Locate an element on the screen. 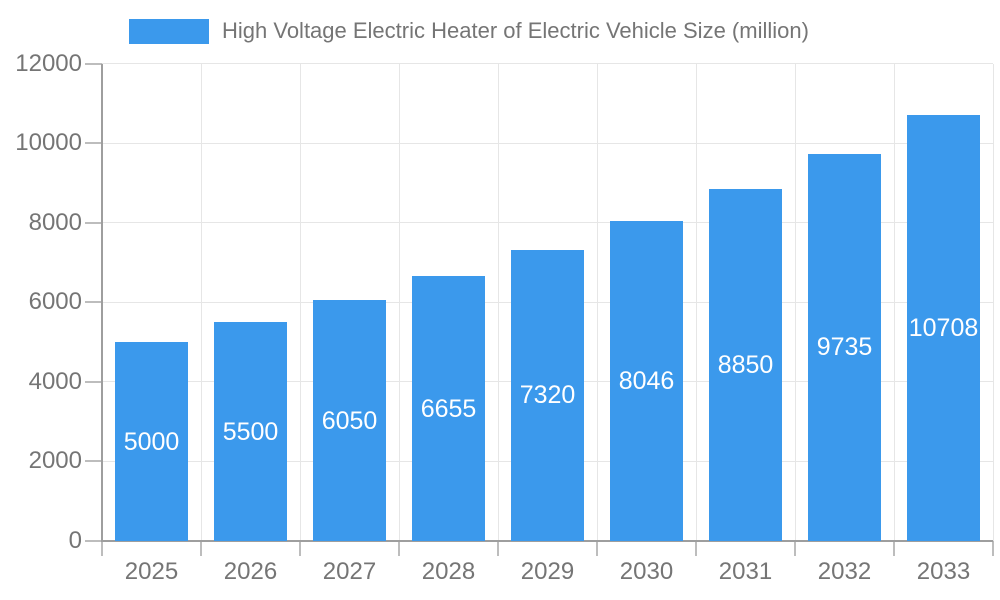 Image resolution: width=1000 pixels, height=600 pixels. x-tick-label: 2032 is located at coordinates (844, 571).